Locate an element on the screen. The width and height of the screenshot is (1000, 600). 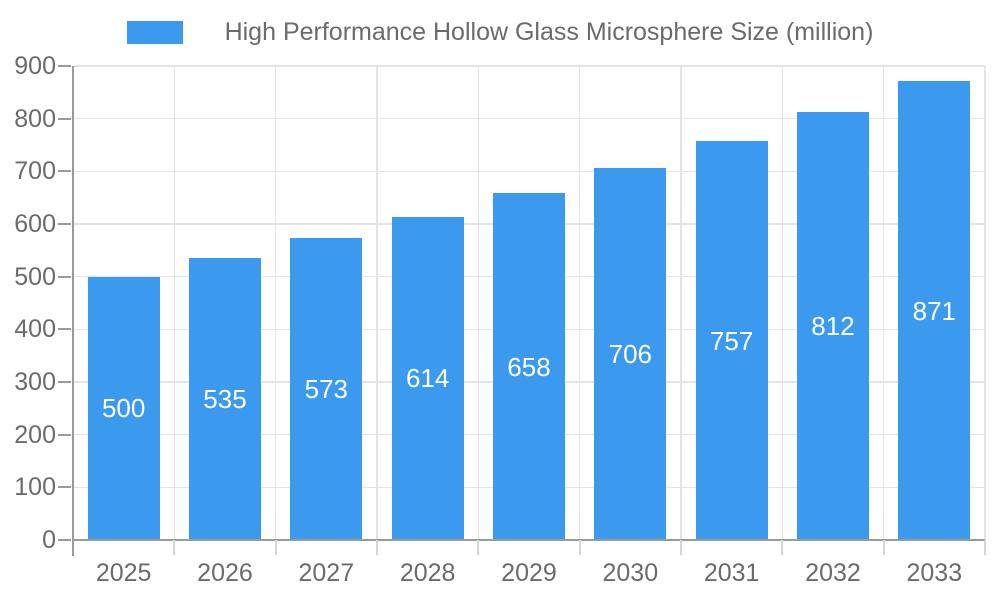
x-axis-label: 2026 is located at coordinates (225, 573).